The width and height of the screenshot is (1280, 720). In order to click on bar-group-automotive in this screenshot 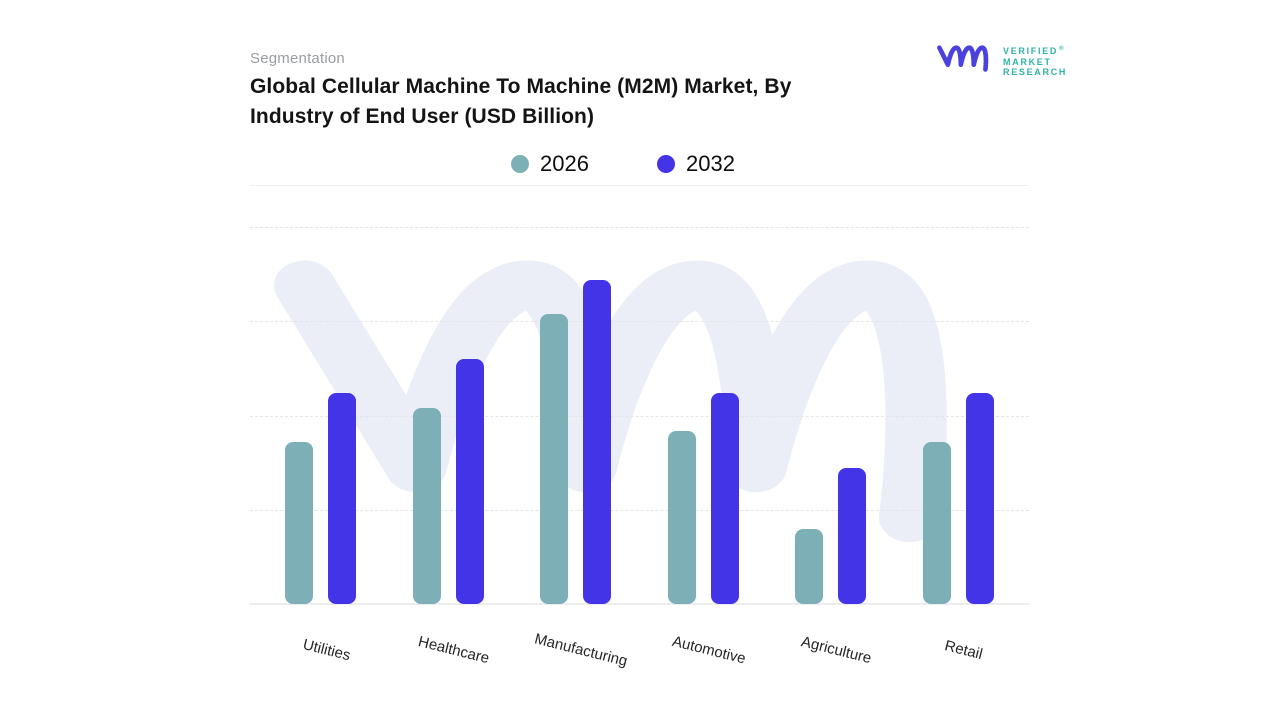, I will do `click(704, 415)`.